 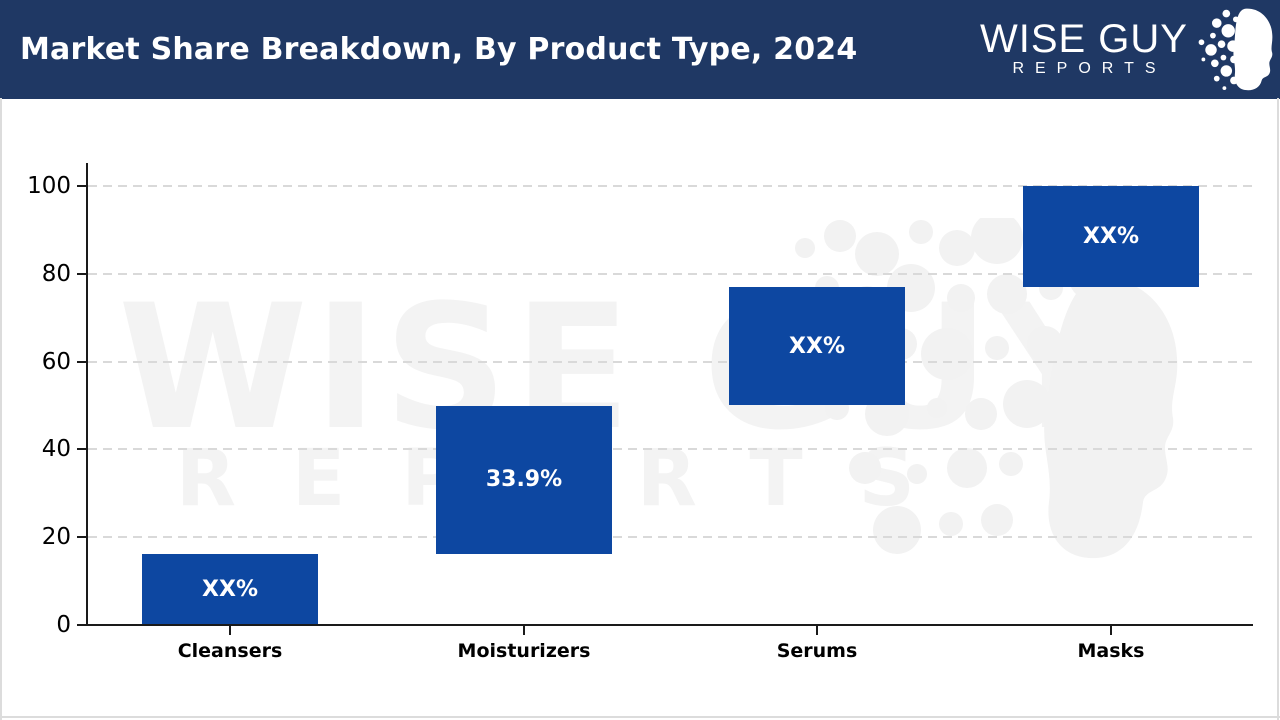 I want to click on logo-subtext: REPORTS, so click(x=1089, y=69).